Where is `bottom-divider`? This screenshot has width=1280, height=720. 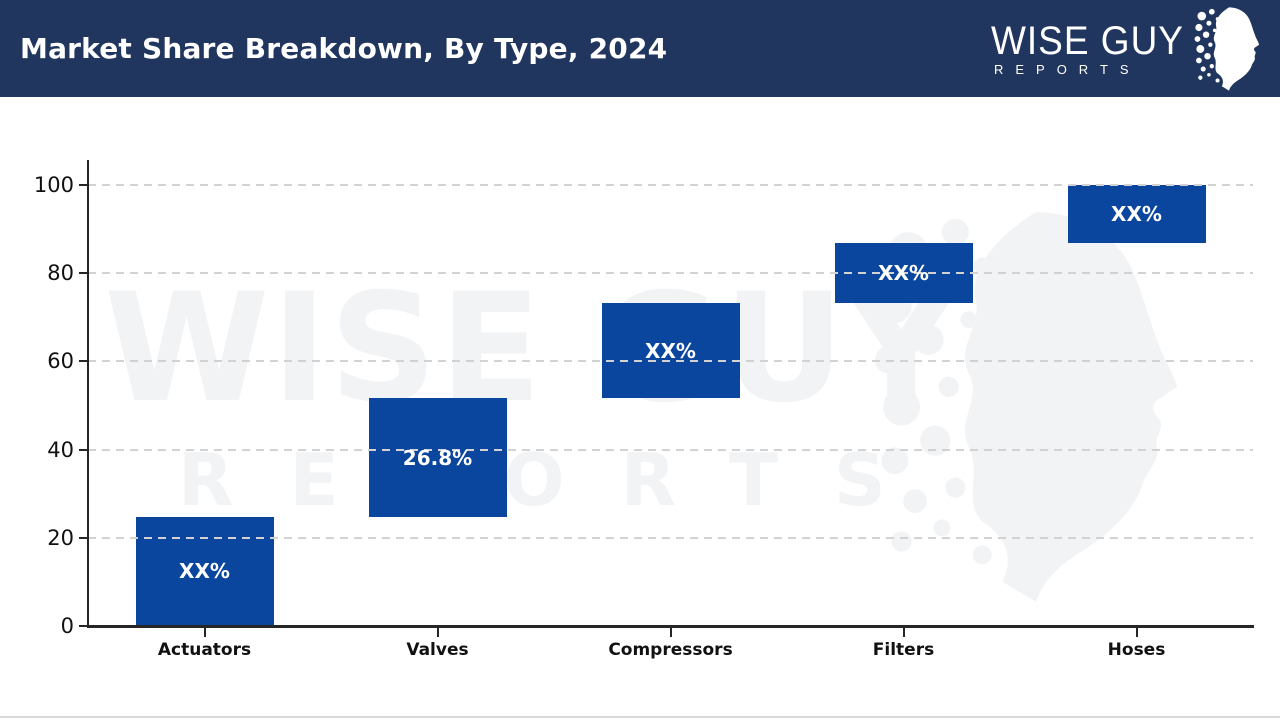
bottom-divider is located at coordinates (640, 717).